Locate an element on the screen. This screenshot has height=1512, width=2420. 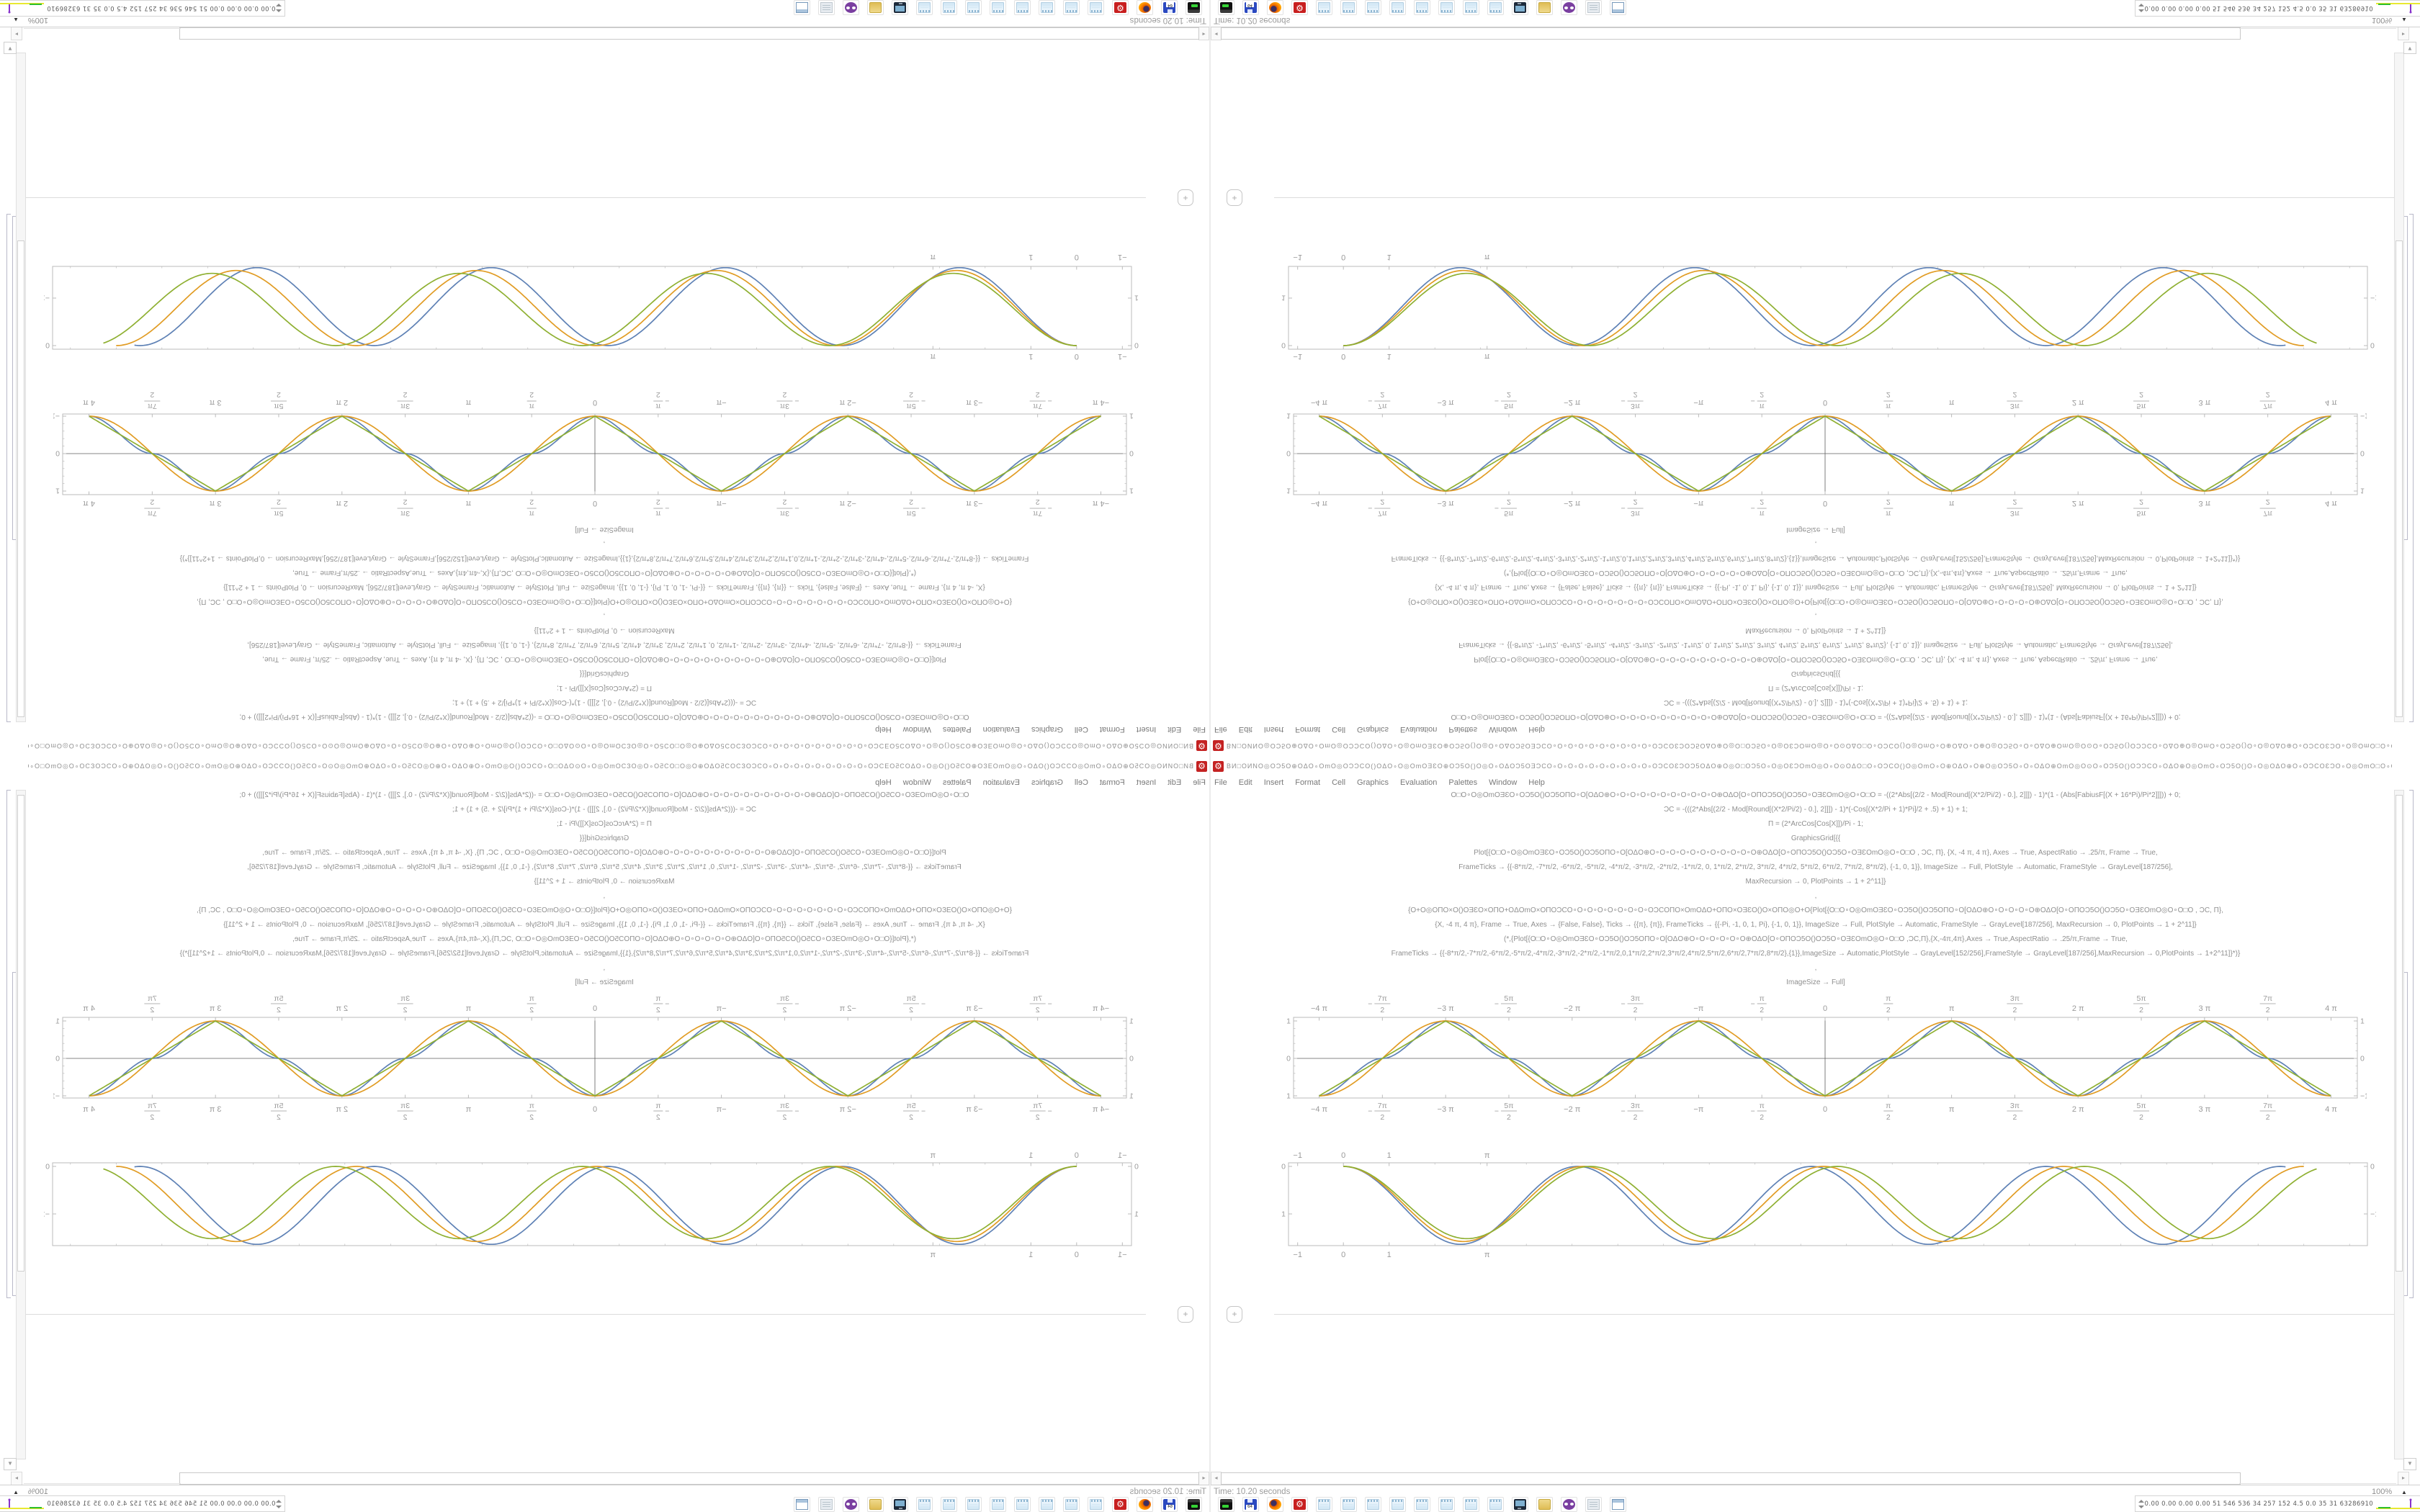
scroll-icon is located at coordinates (826, 1504).